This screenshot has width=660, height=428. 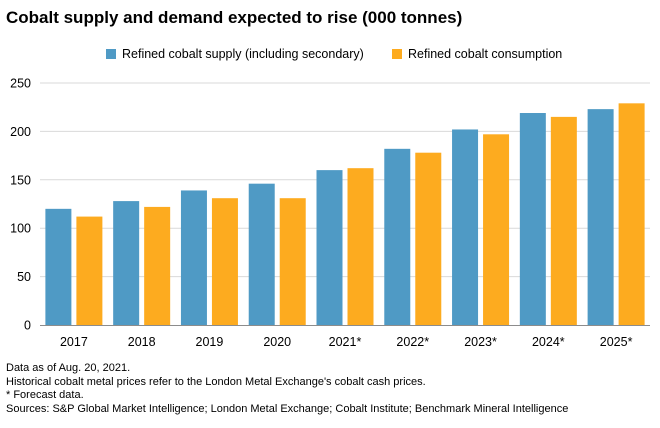 I want to click on legend-swatch-supply, so click(x=111, y=54).